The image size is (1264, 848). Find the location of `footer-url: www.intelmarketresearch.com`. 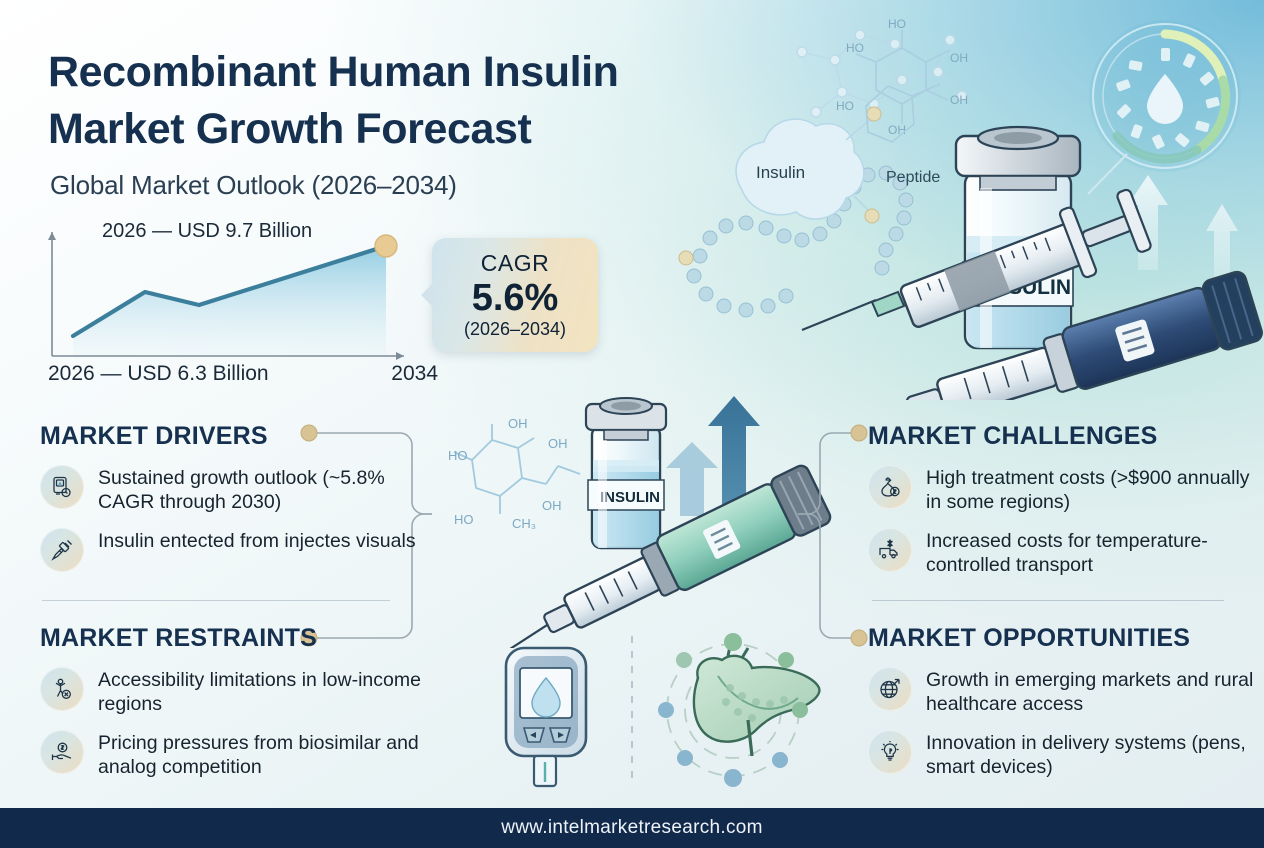

footer-url: www.intelmarketresearch.com is located at coordinates (632, 827).